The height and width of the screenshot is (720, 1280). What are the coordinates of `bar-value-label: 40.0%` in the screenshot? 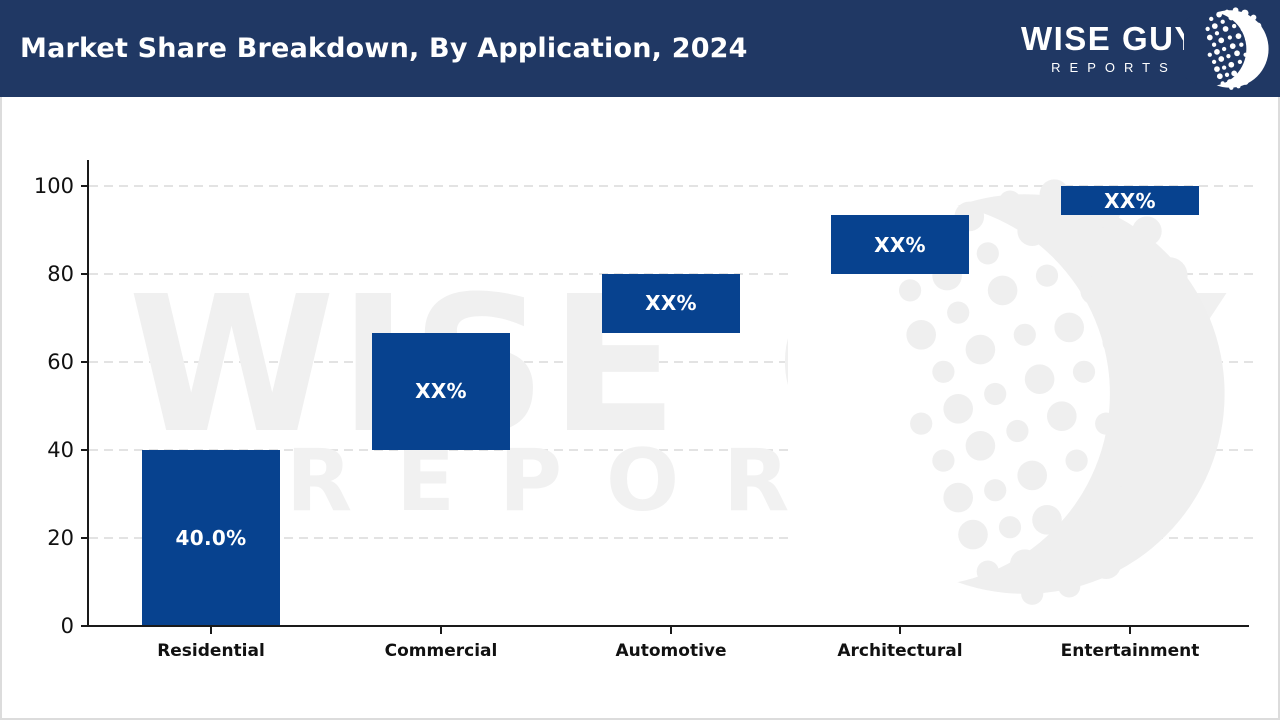 It's located at (211, 538).